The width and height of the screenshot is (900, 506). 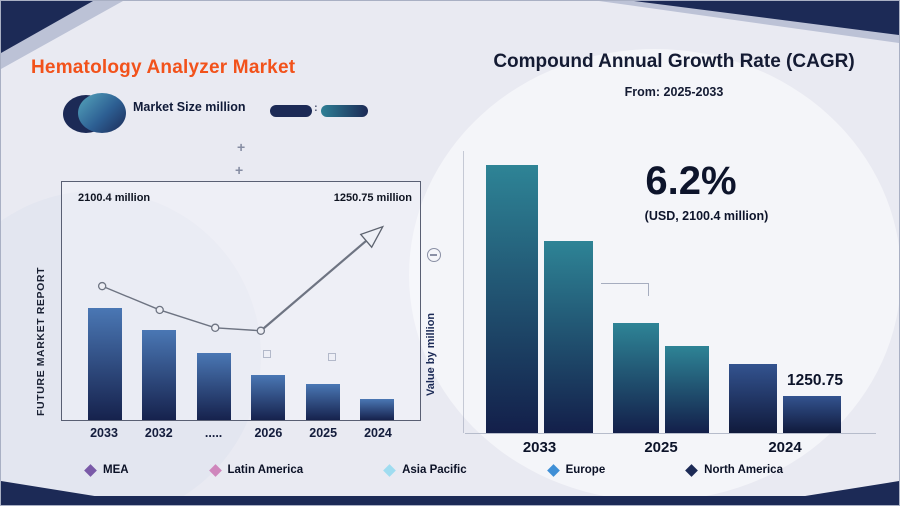 What do you see at coordinates (241, 433) in the screenshot?
I see `left-chart-x-axis: 2033 2032..... 2026 2025 2024` at bounding box center [241, 433].